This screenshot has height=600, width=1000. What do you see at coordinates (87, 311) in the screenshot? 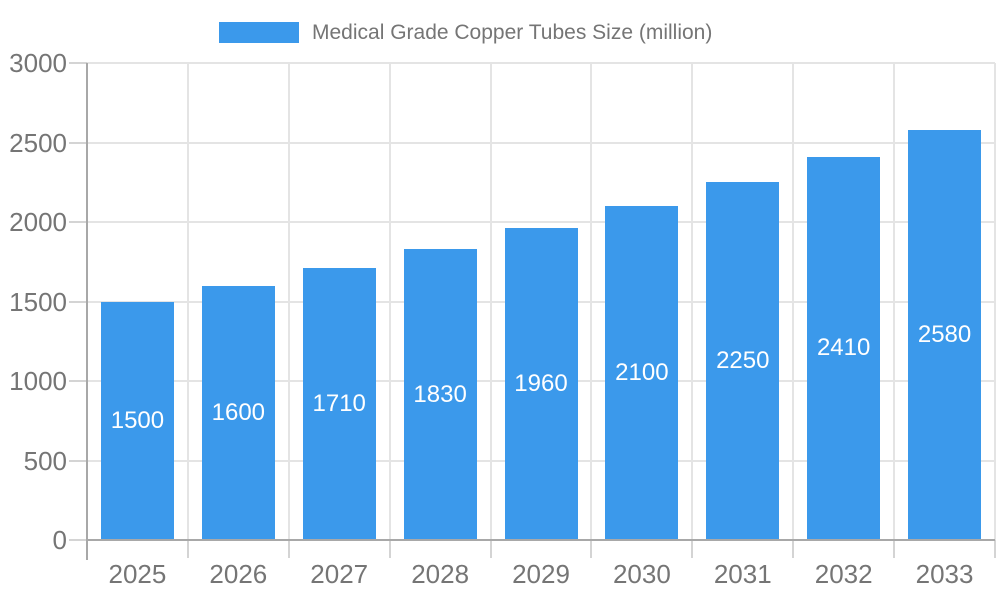
I see `y-axis-line` at bounding box center [87, 311].